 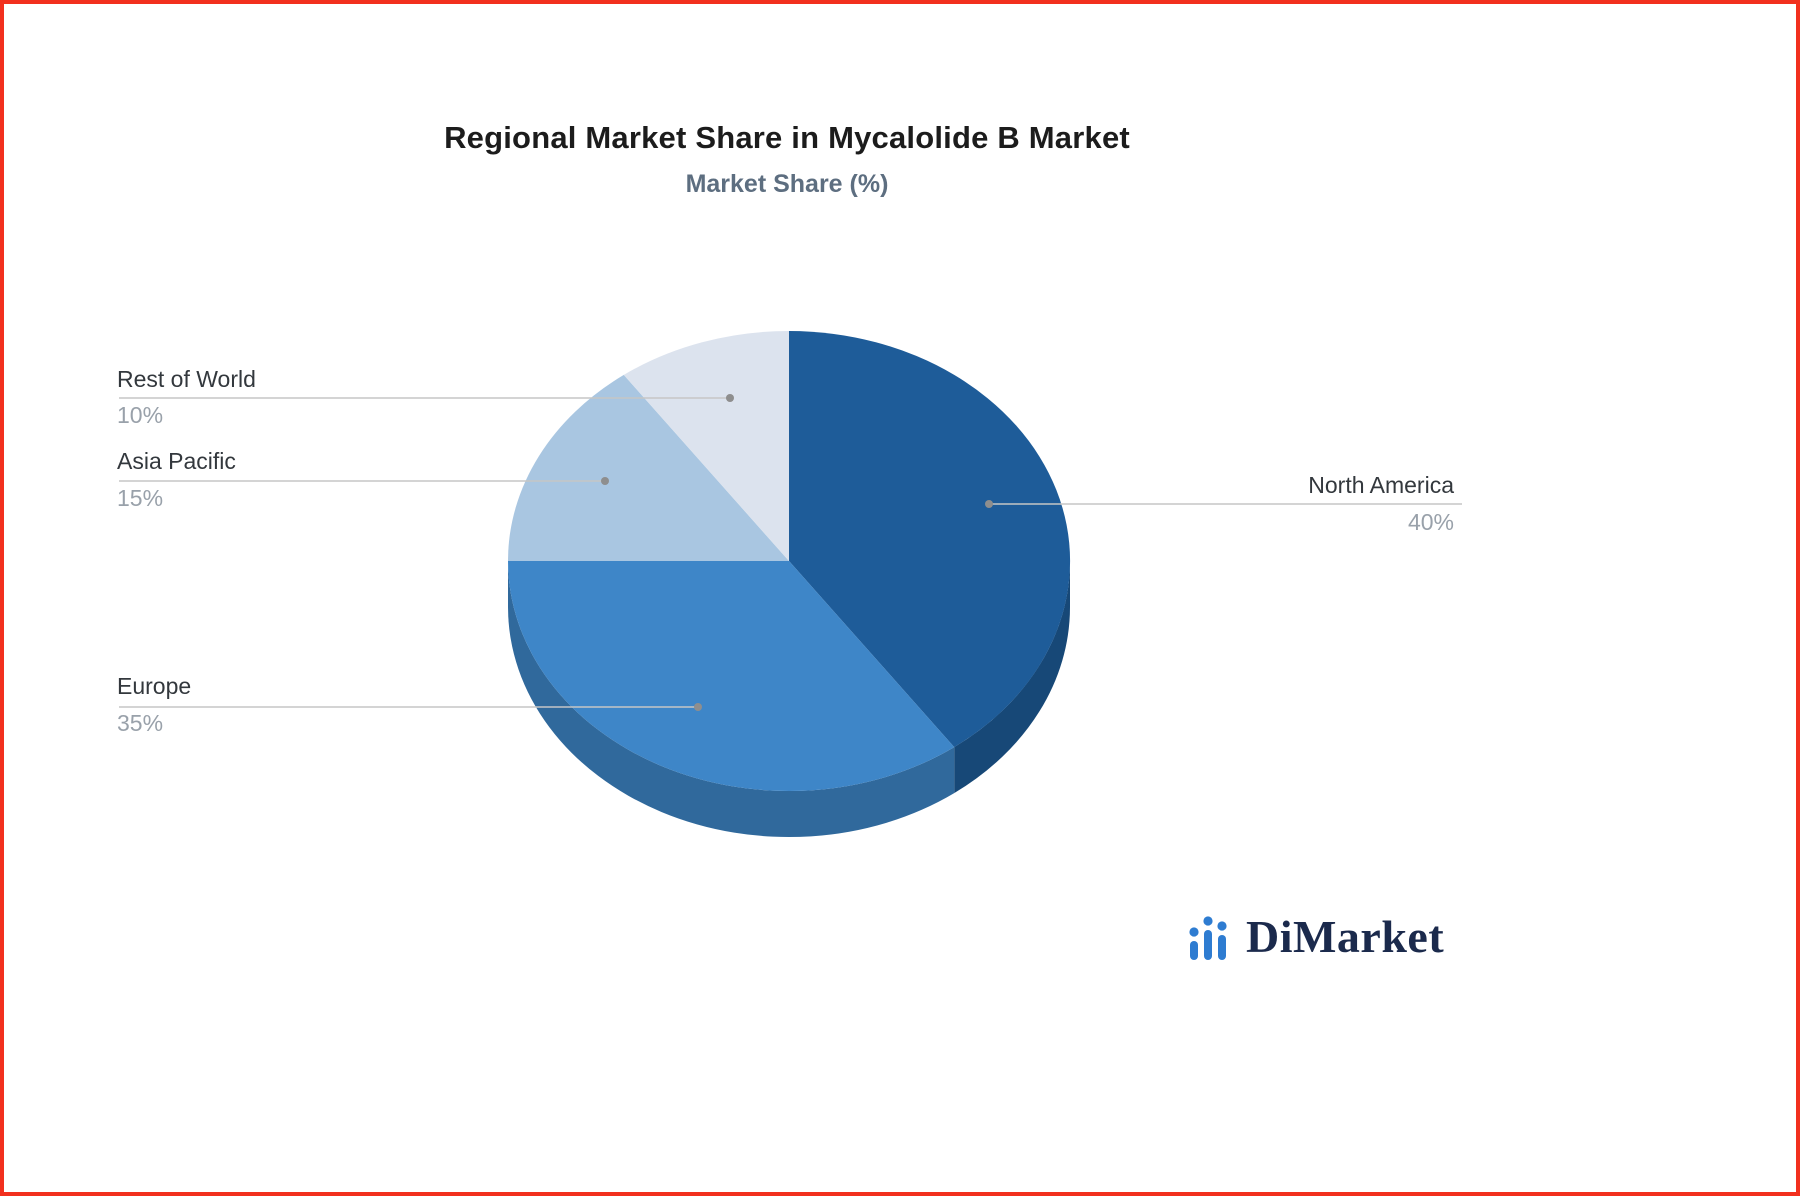 I want to click on pie-slice-side-europe, so click(x=731, y=699).